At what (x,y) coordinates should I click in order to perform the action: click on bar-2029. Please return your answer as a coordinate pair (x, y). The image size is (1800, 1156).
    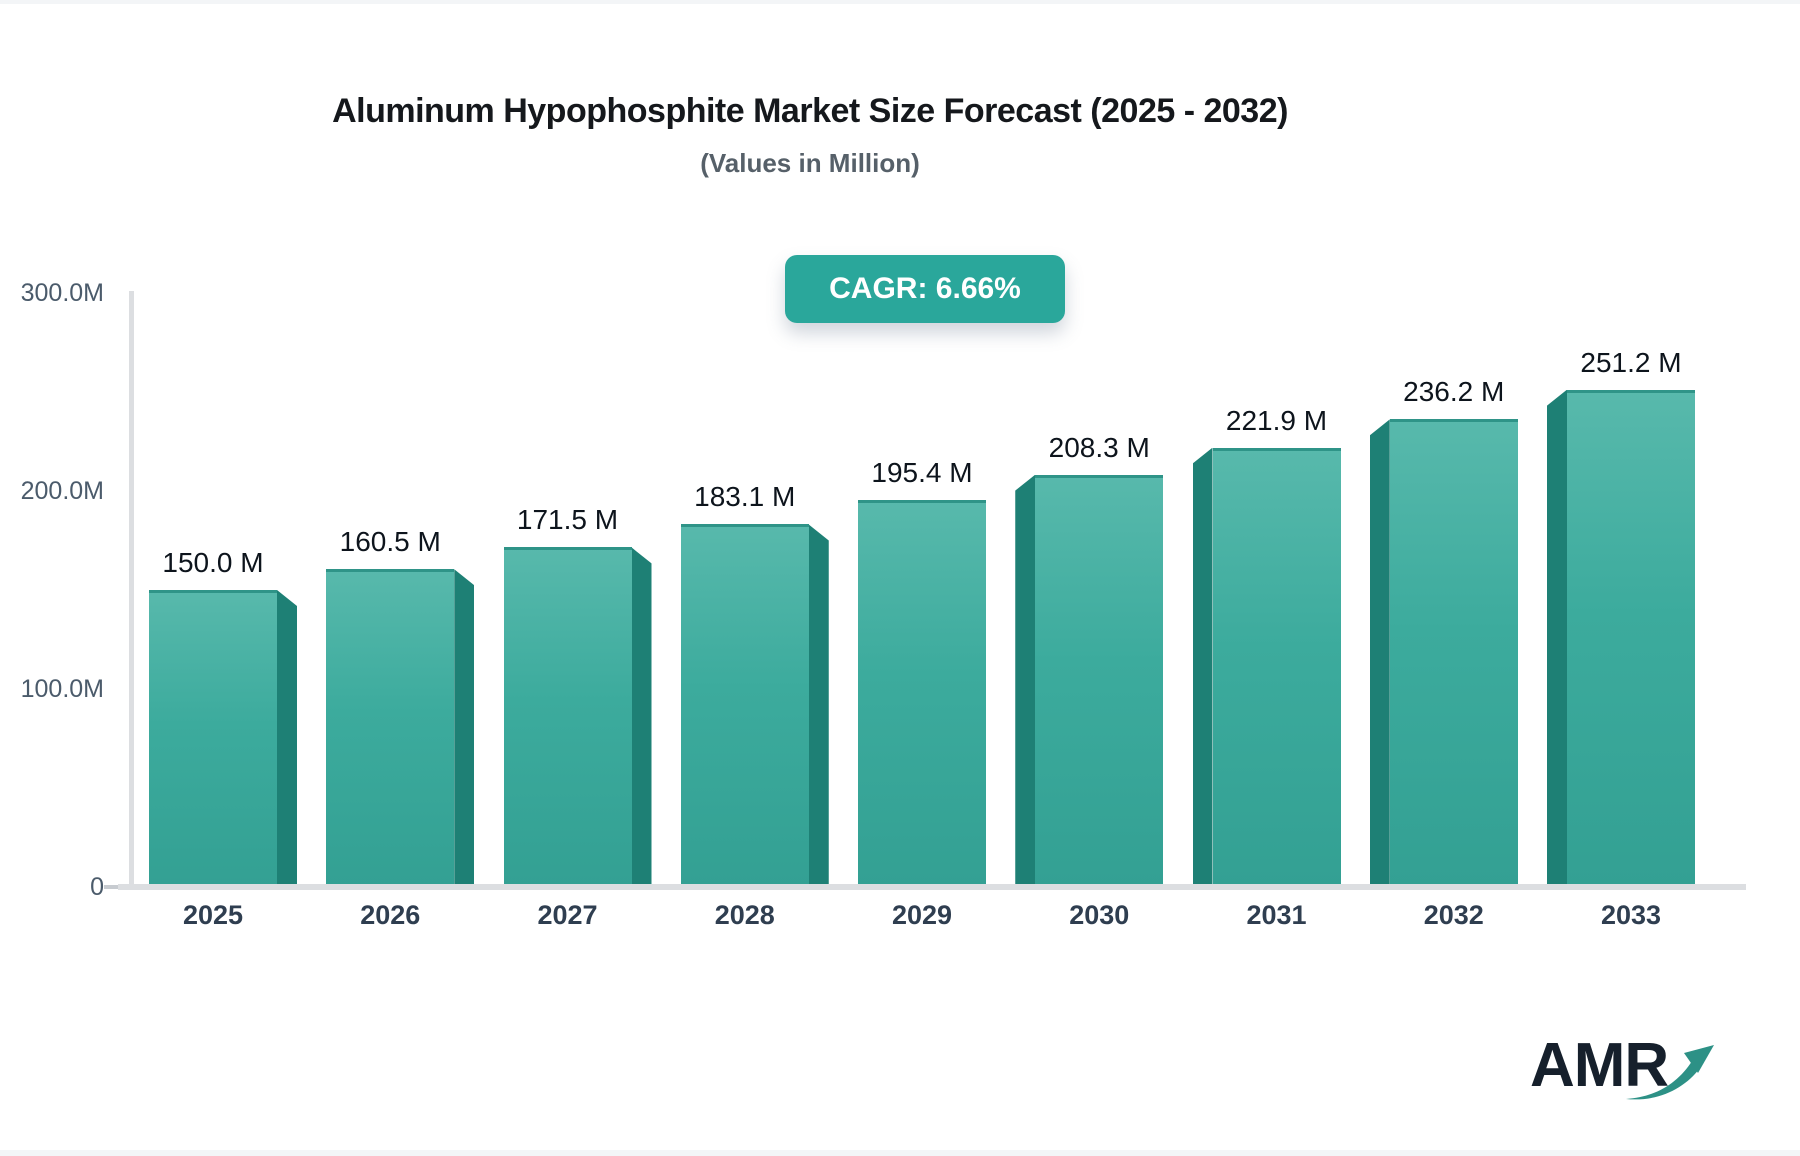
    Looking at the image, I should click on (922, 694).